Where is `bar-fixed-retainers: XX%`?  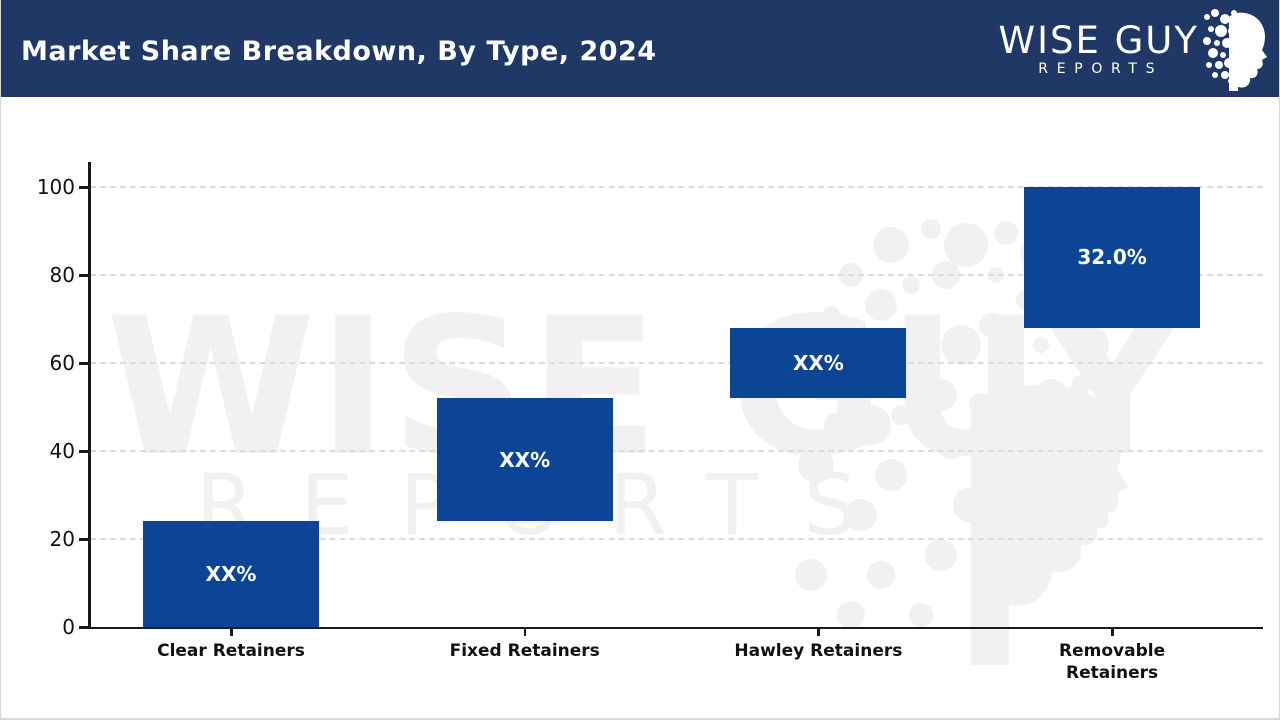 bar-fixed-retainers: XX% is located at coordinates (524, 460).